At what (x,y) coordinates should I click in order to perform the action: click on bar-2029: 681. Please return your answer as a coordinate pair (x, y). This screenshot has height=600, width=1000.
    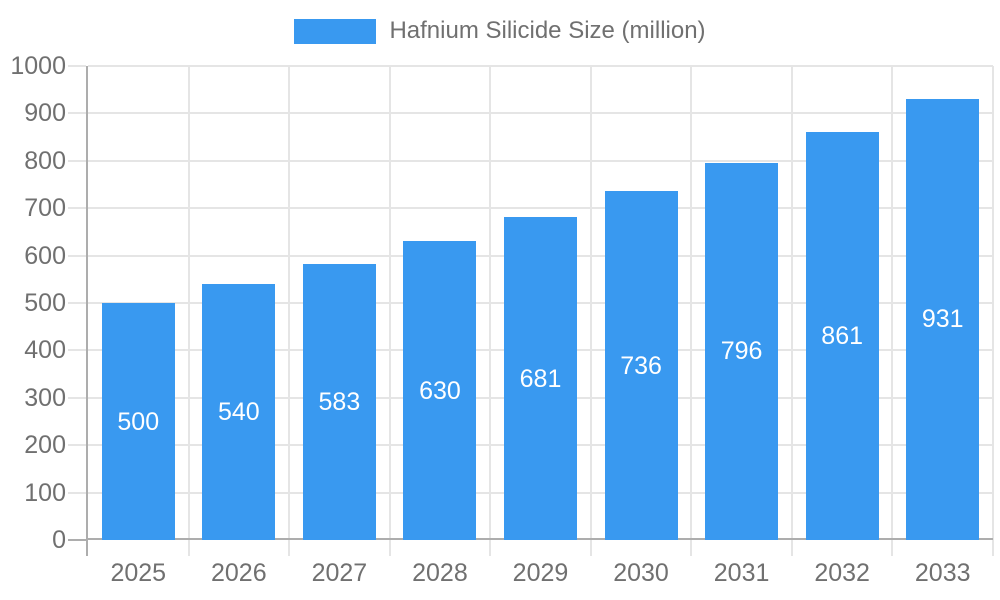
    Looking at the image, I should click on (540, 378).